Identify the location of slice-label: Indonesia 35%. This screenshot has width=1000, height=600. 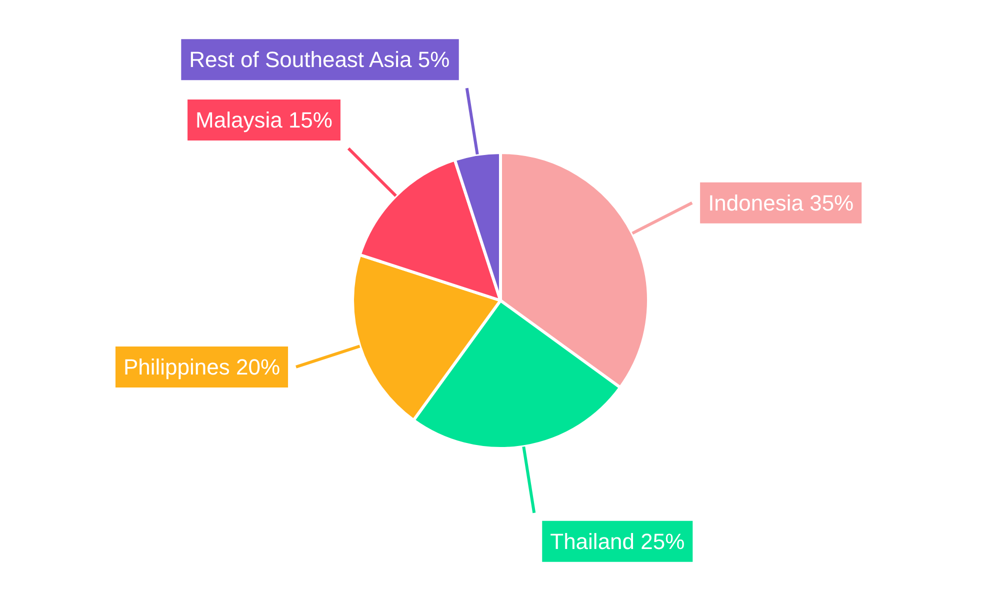
(781, 203).